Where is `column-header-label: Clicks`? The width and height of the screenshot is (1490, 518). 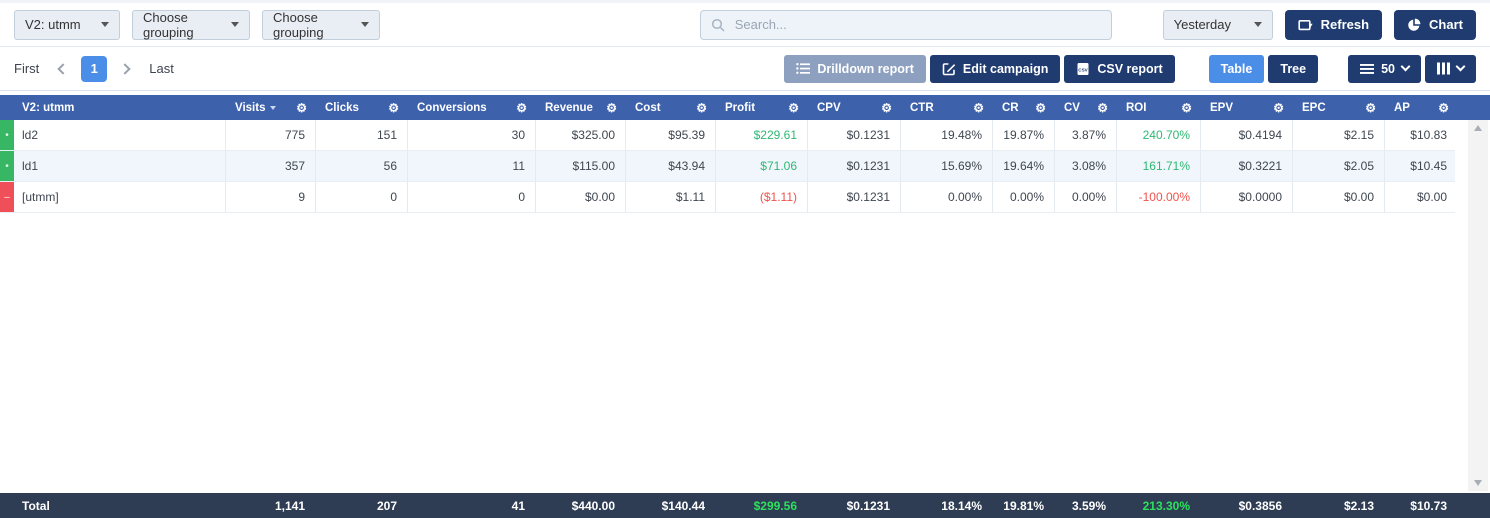 column-header-label: Clicks is located at coordinates (342, 107).